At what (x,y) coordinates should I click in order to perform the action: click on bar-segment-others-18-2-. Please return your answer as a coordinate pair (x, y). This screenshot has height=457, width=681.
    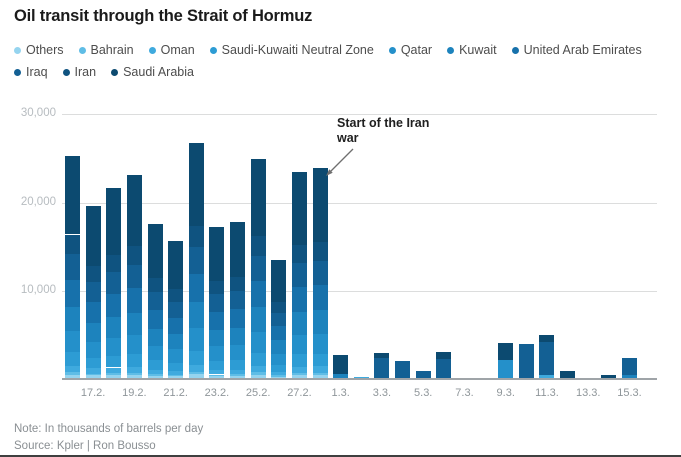
    Looking at the image, I should click on (114, 377).